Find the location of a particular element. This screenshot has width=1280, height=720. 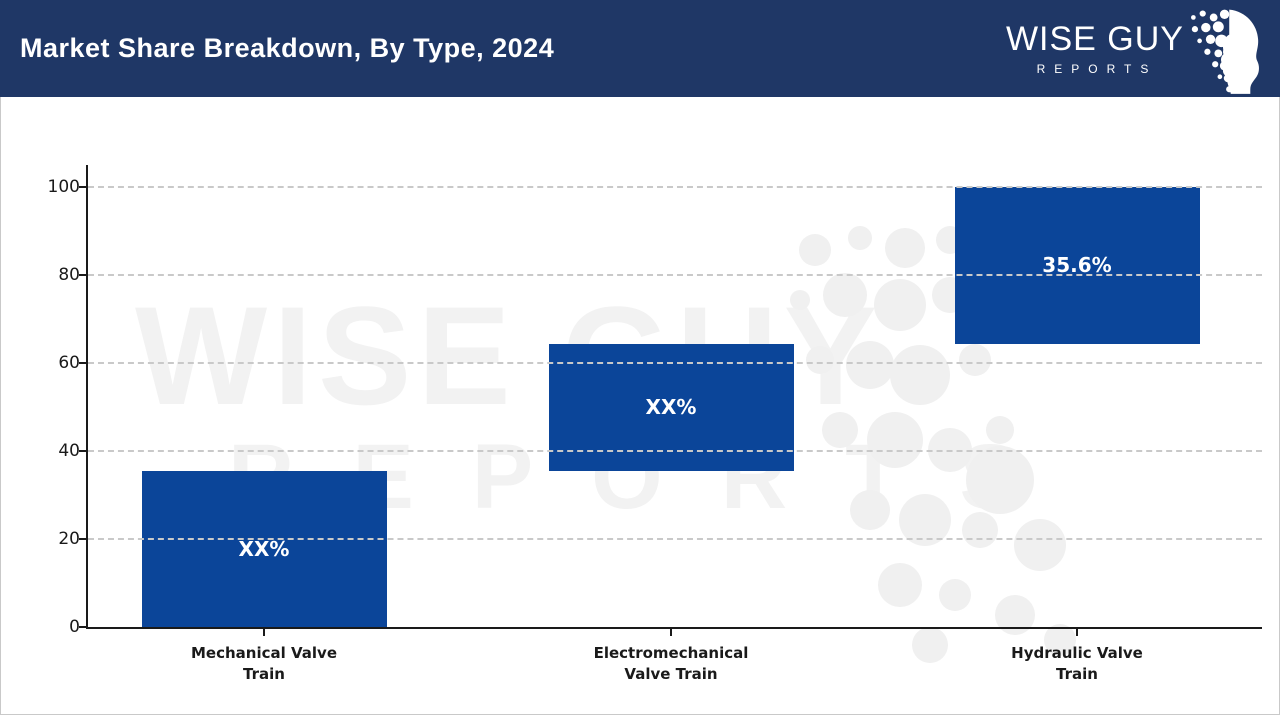

y-tick-label: 80 is located at coordinates (69, 275).